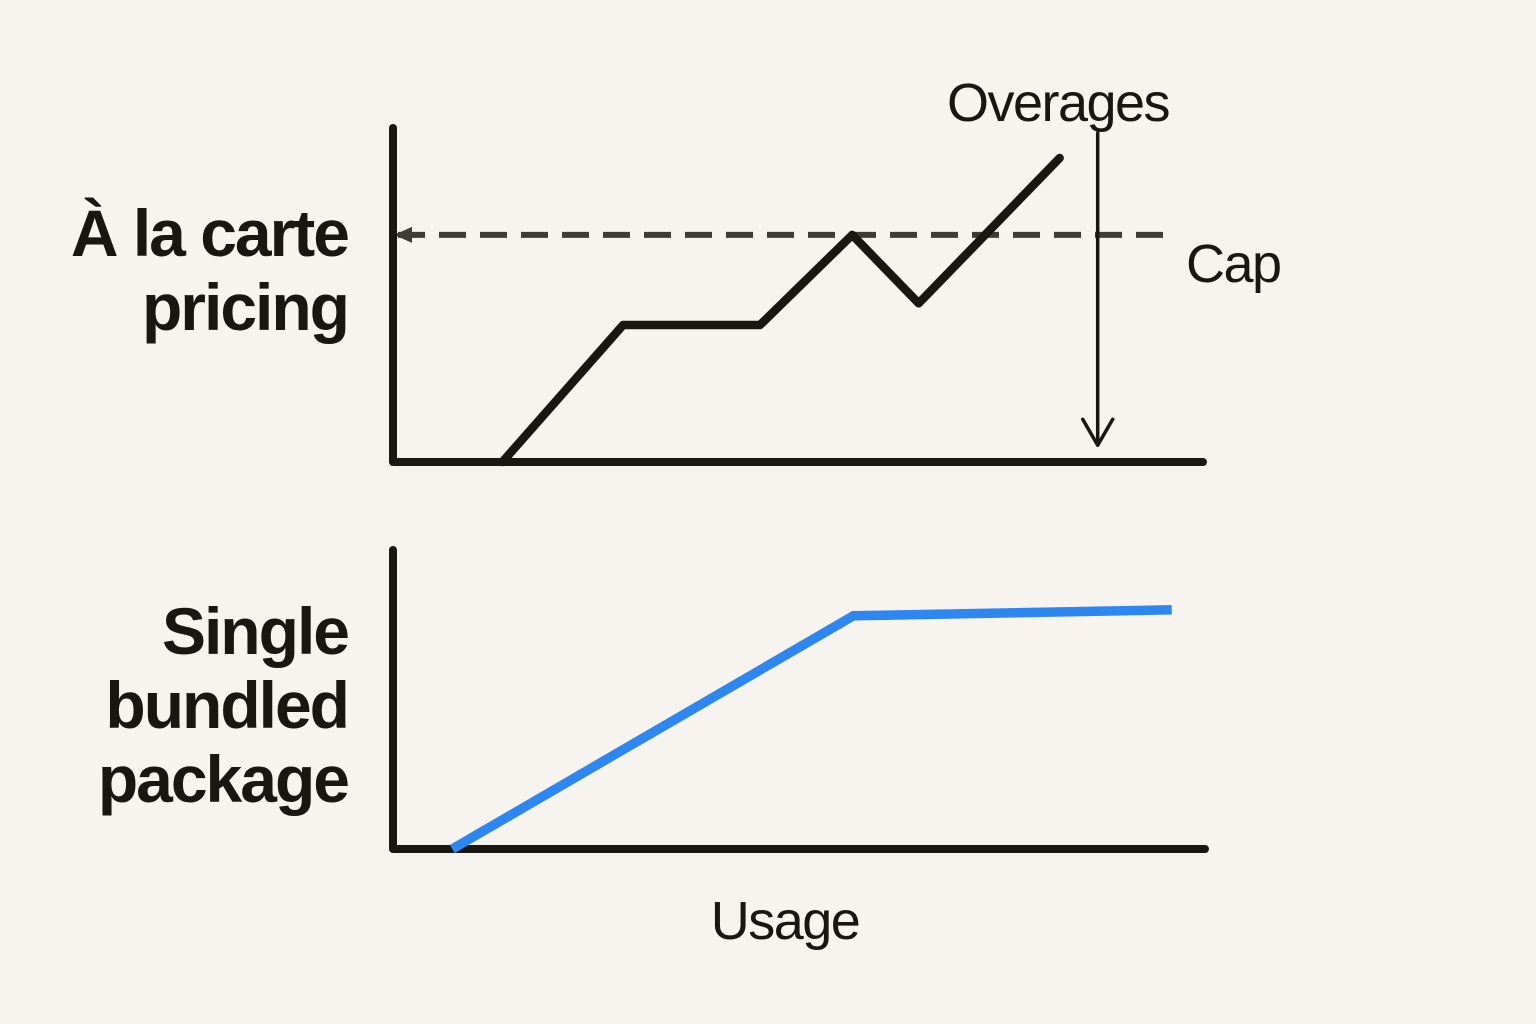 The height and width of the screenshot is (1024, 1536). Describe the element at coordinates (810, 729) in the screenshot. I see `bundled-package-line` at that location.